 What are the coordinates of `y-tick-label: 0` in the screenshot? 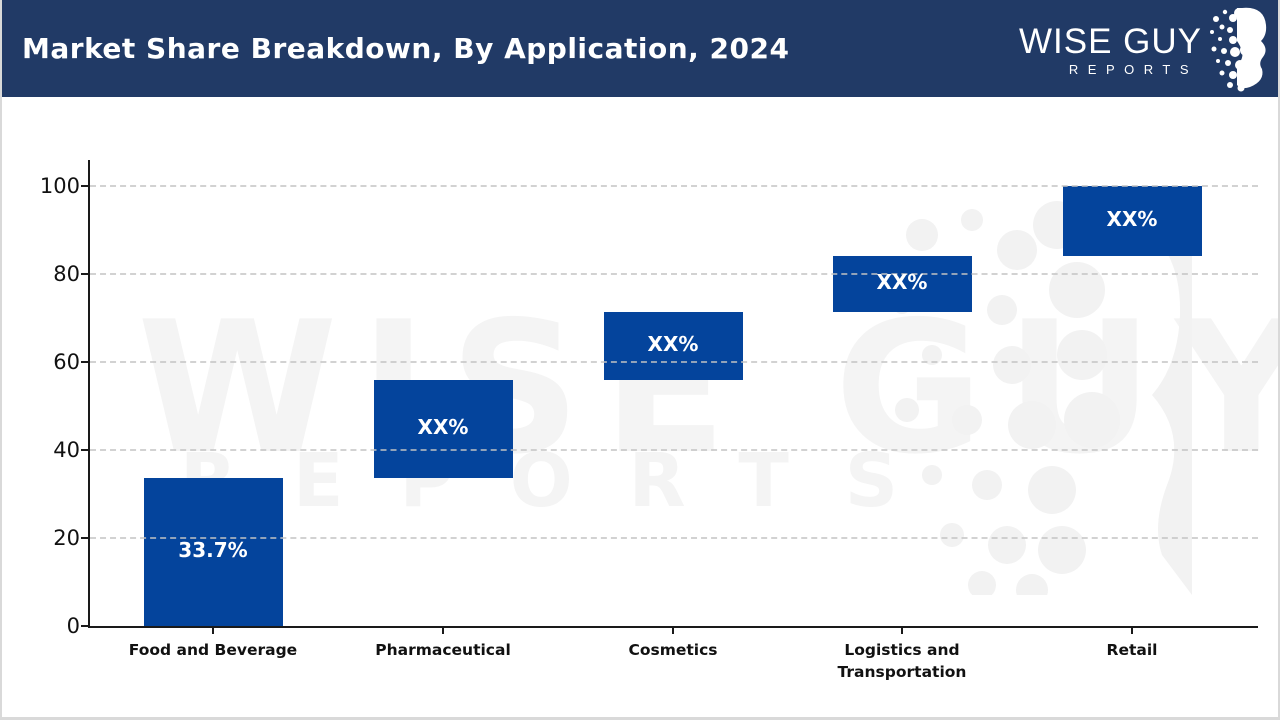 It's located at (73, 626).